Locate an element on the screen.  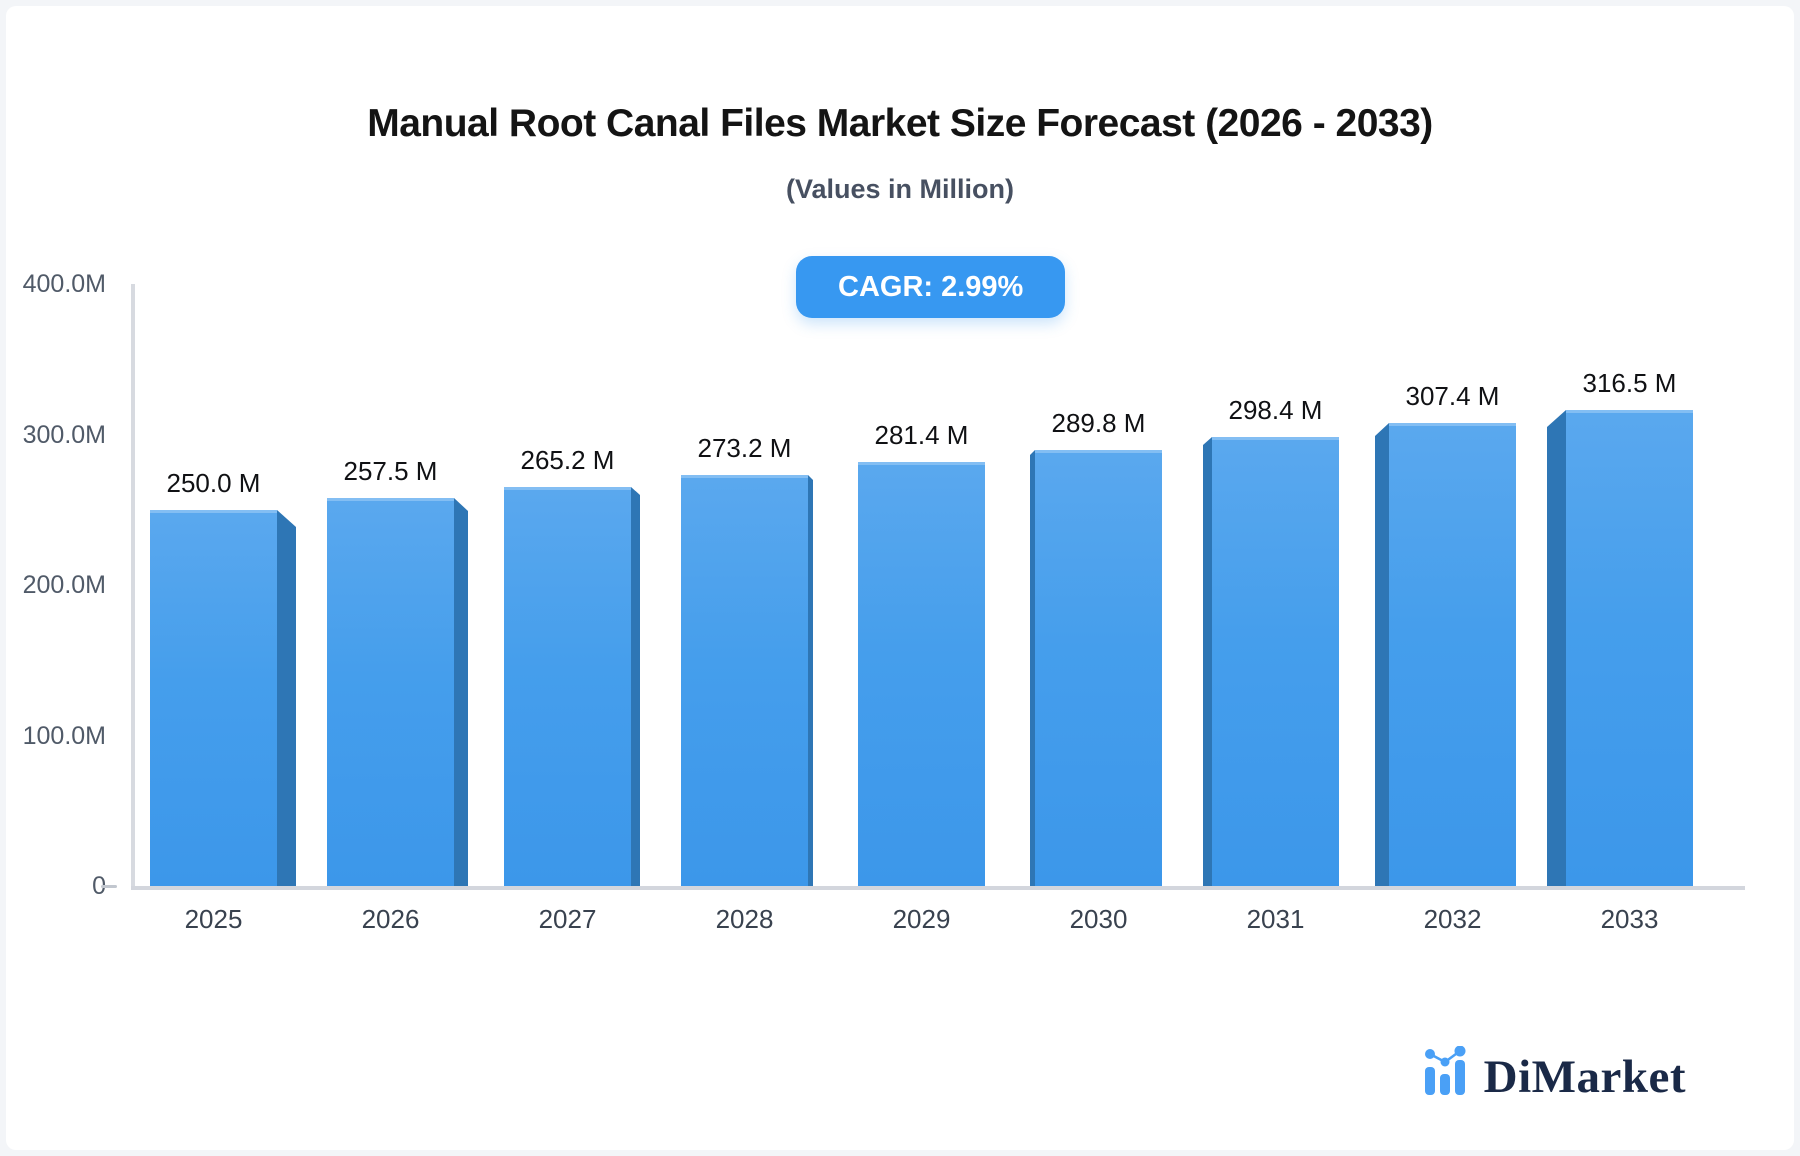
y-axis-tick-label: 100.0M is located at coordinates (64, 736).